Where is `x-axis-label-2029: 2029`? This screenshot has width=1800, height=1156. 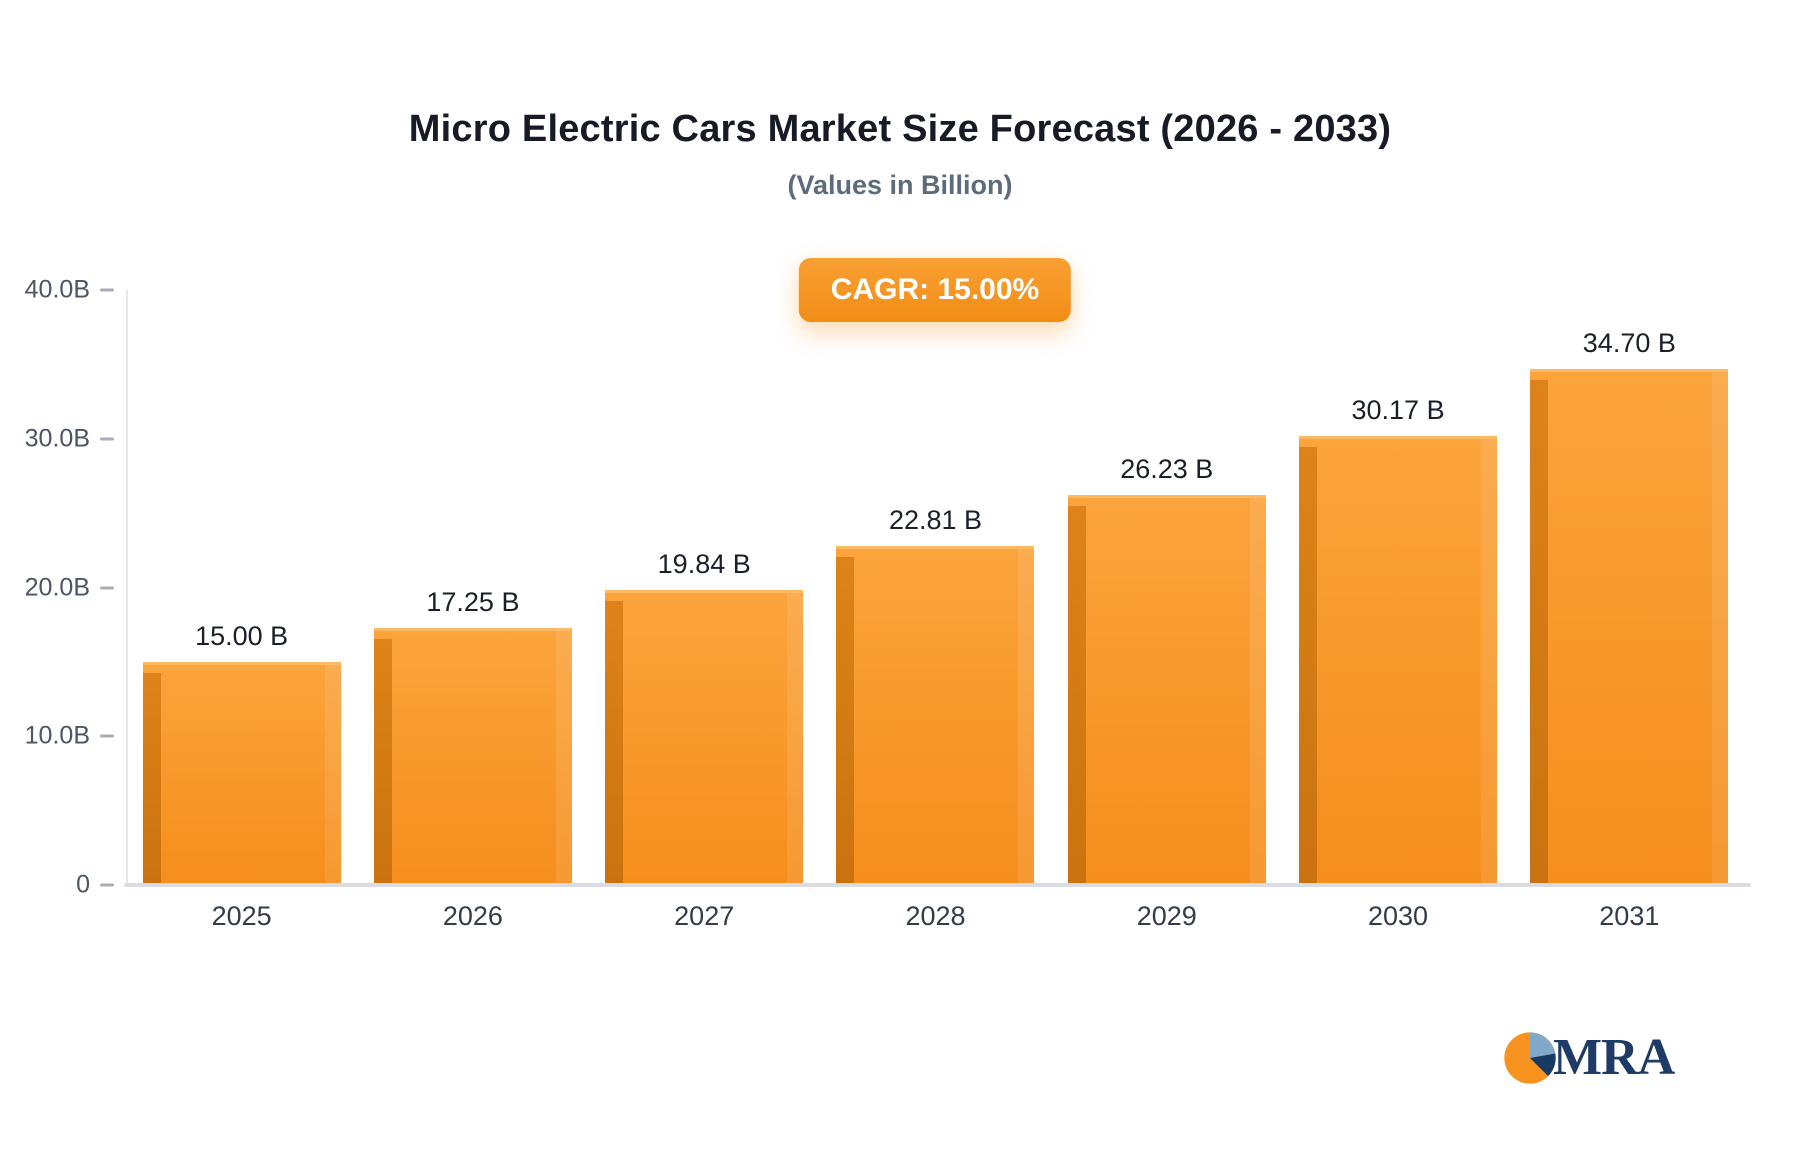 x-axis-label-2029: 2029 is located at coordinates (1166, 916).